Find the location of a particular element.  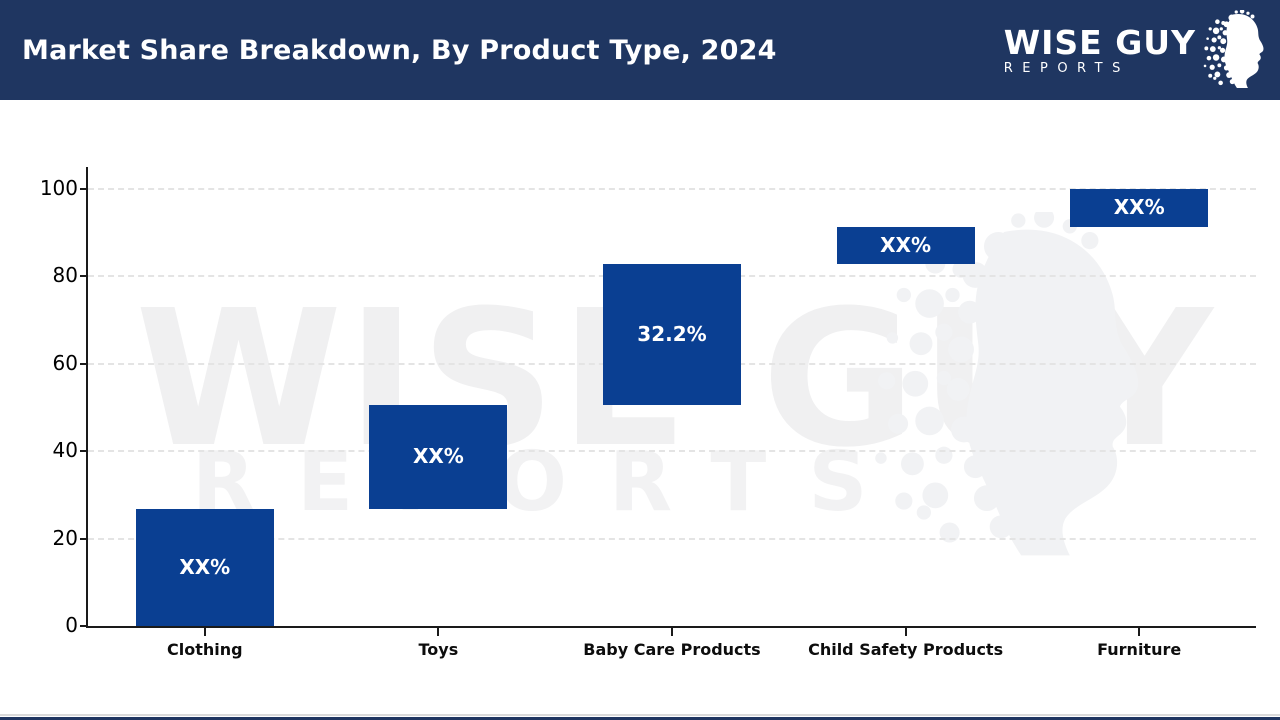

x-category-label: Clothing is located at coordinates (205, 649).